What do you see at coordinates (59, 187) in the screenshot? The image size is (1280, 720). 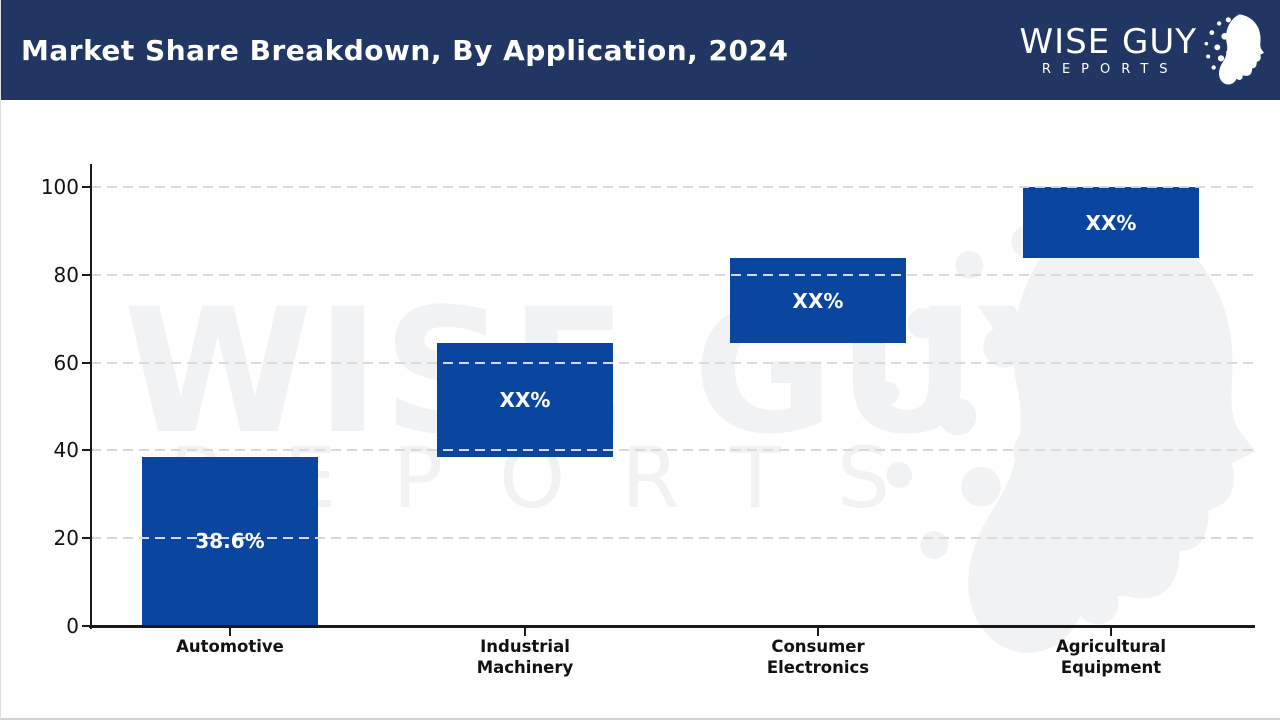 I see `y-tick-label: 100` at bounding box center [59, 187].